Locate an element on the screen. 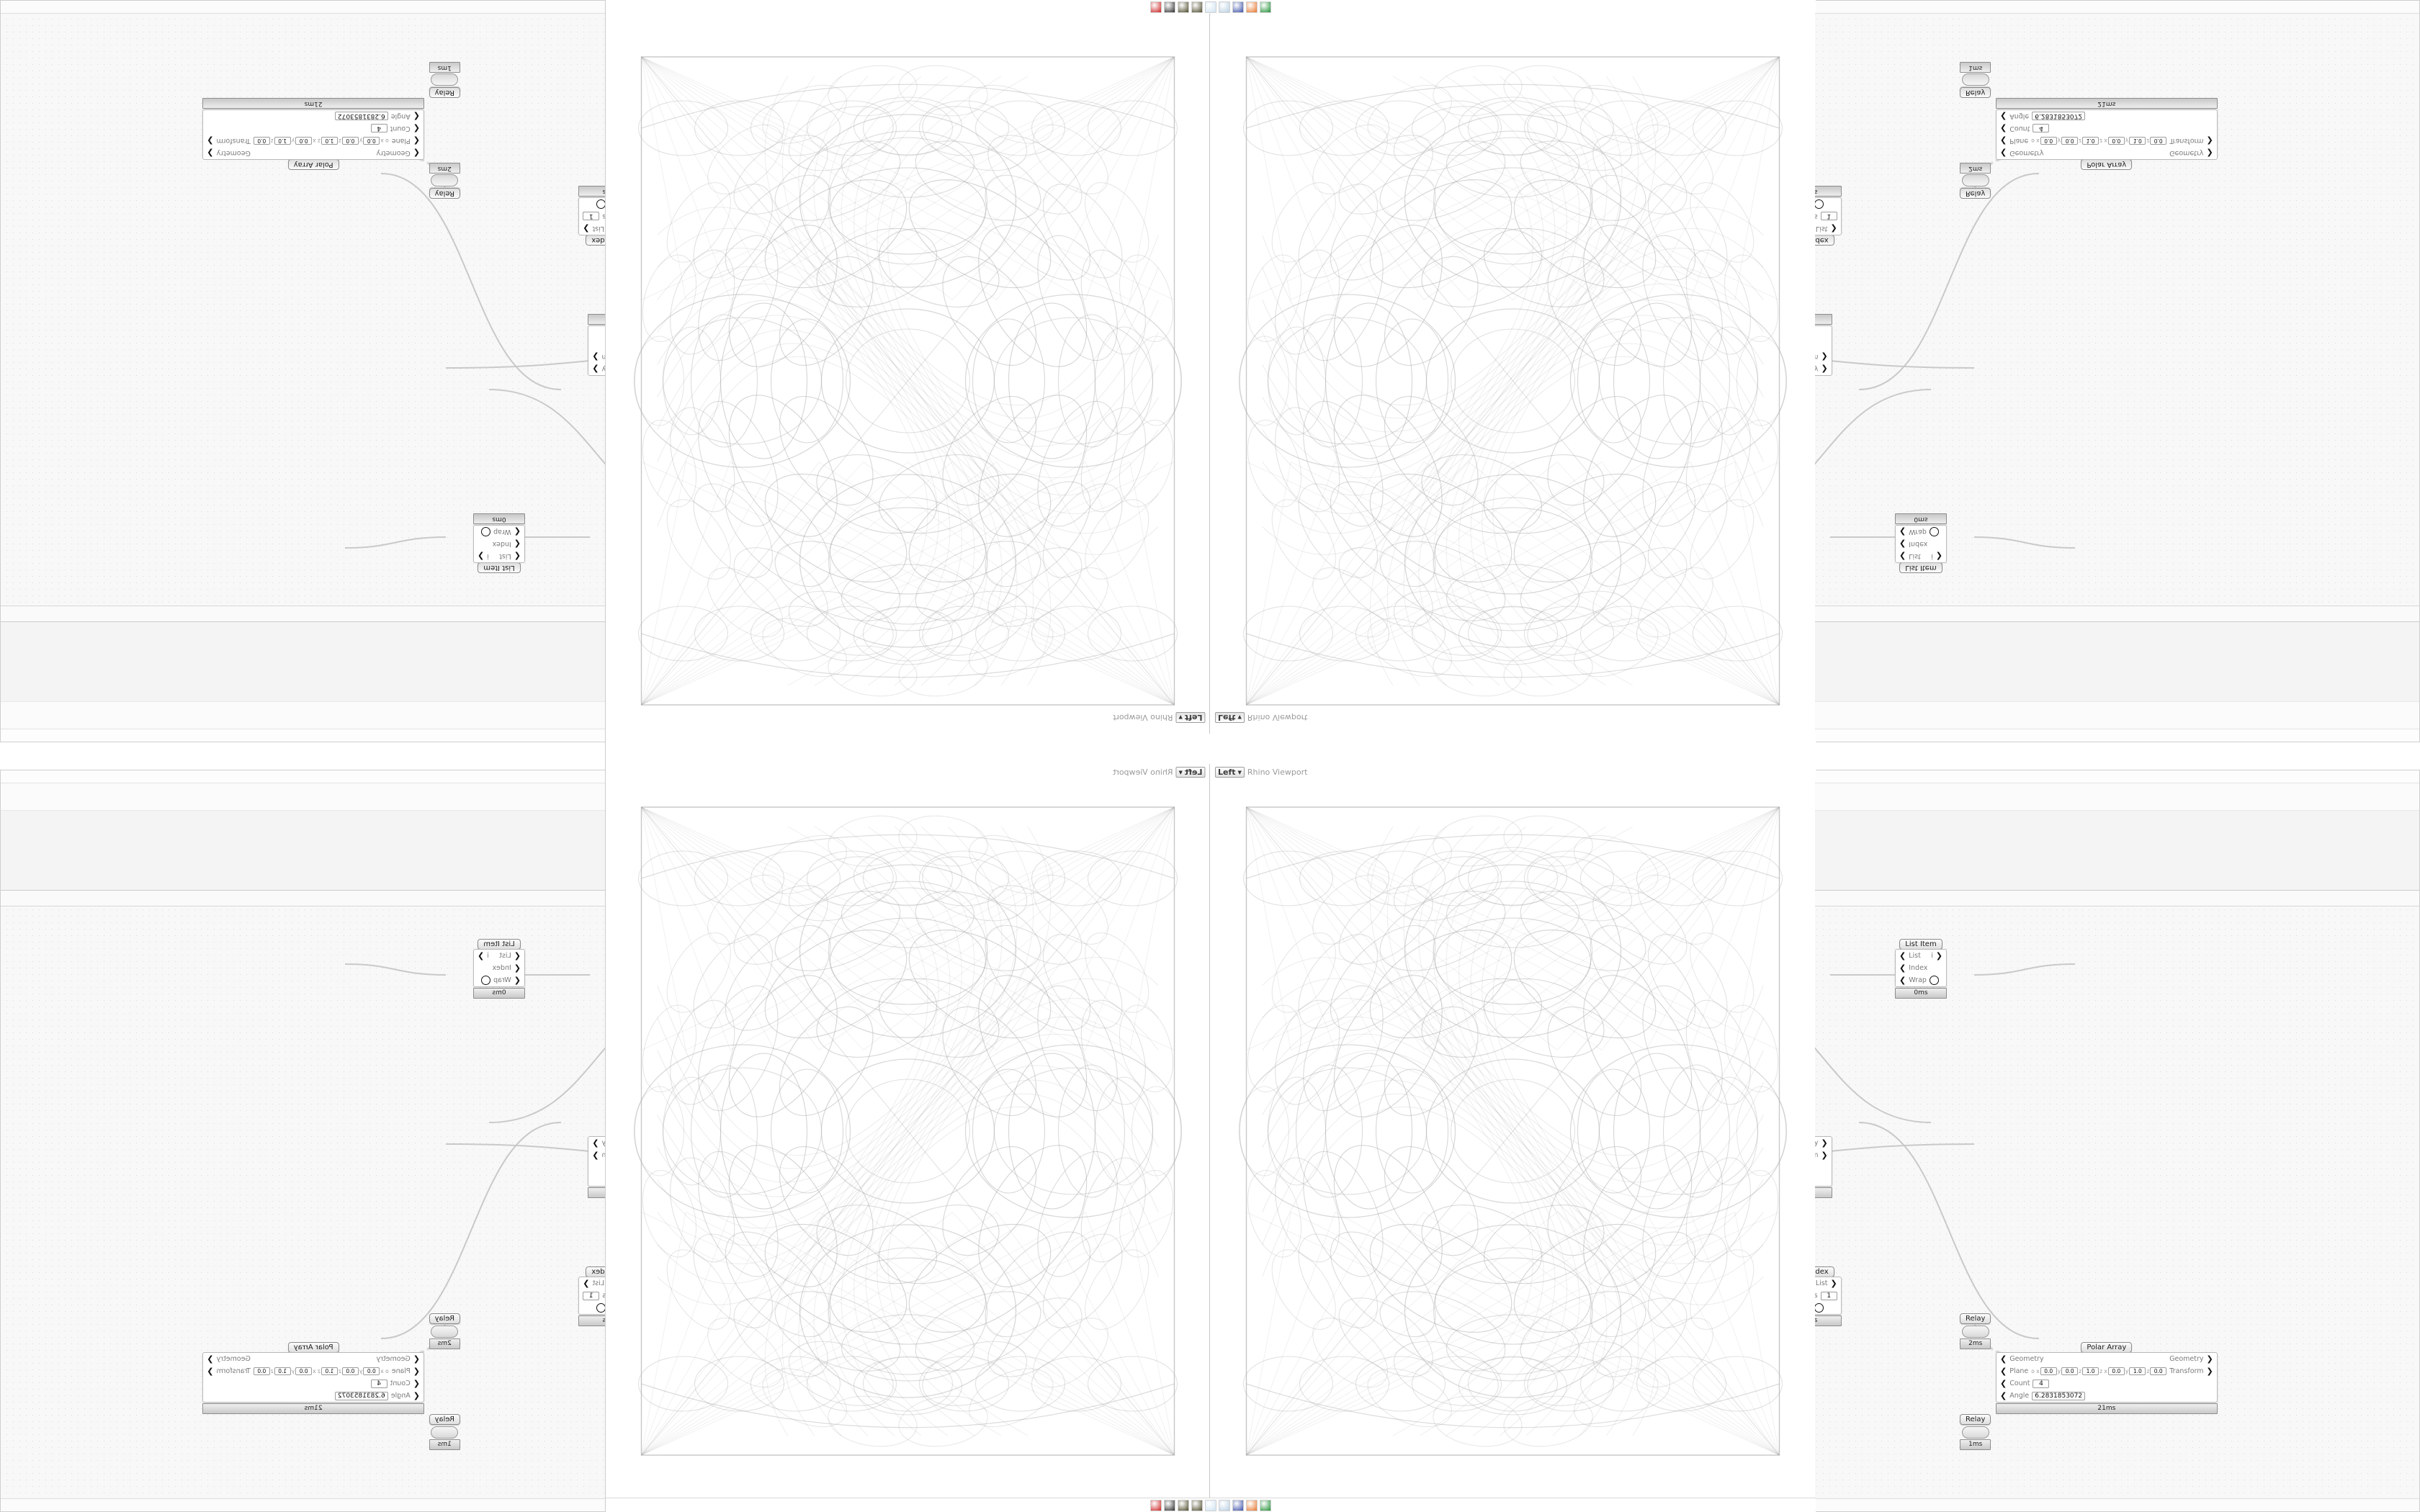  viewport-bottom-right: Left ▼ Rhino Viewport is located at coordinates (1513, 1131).